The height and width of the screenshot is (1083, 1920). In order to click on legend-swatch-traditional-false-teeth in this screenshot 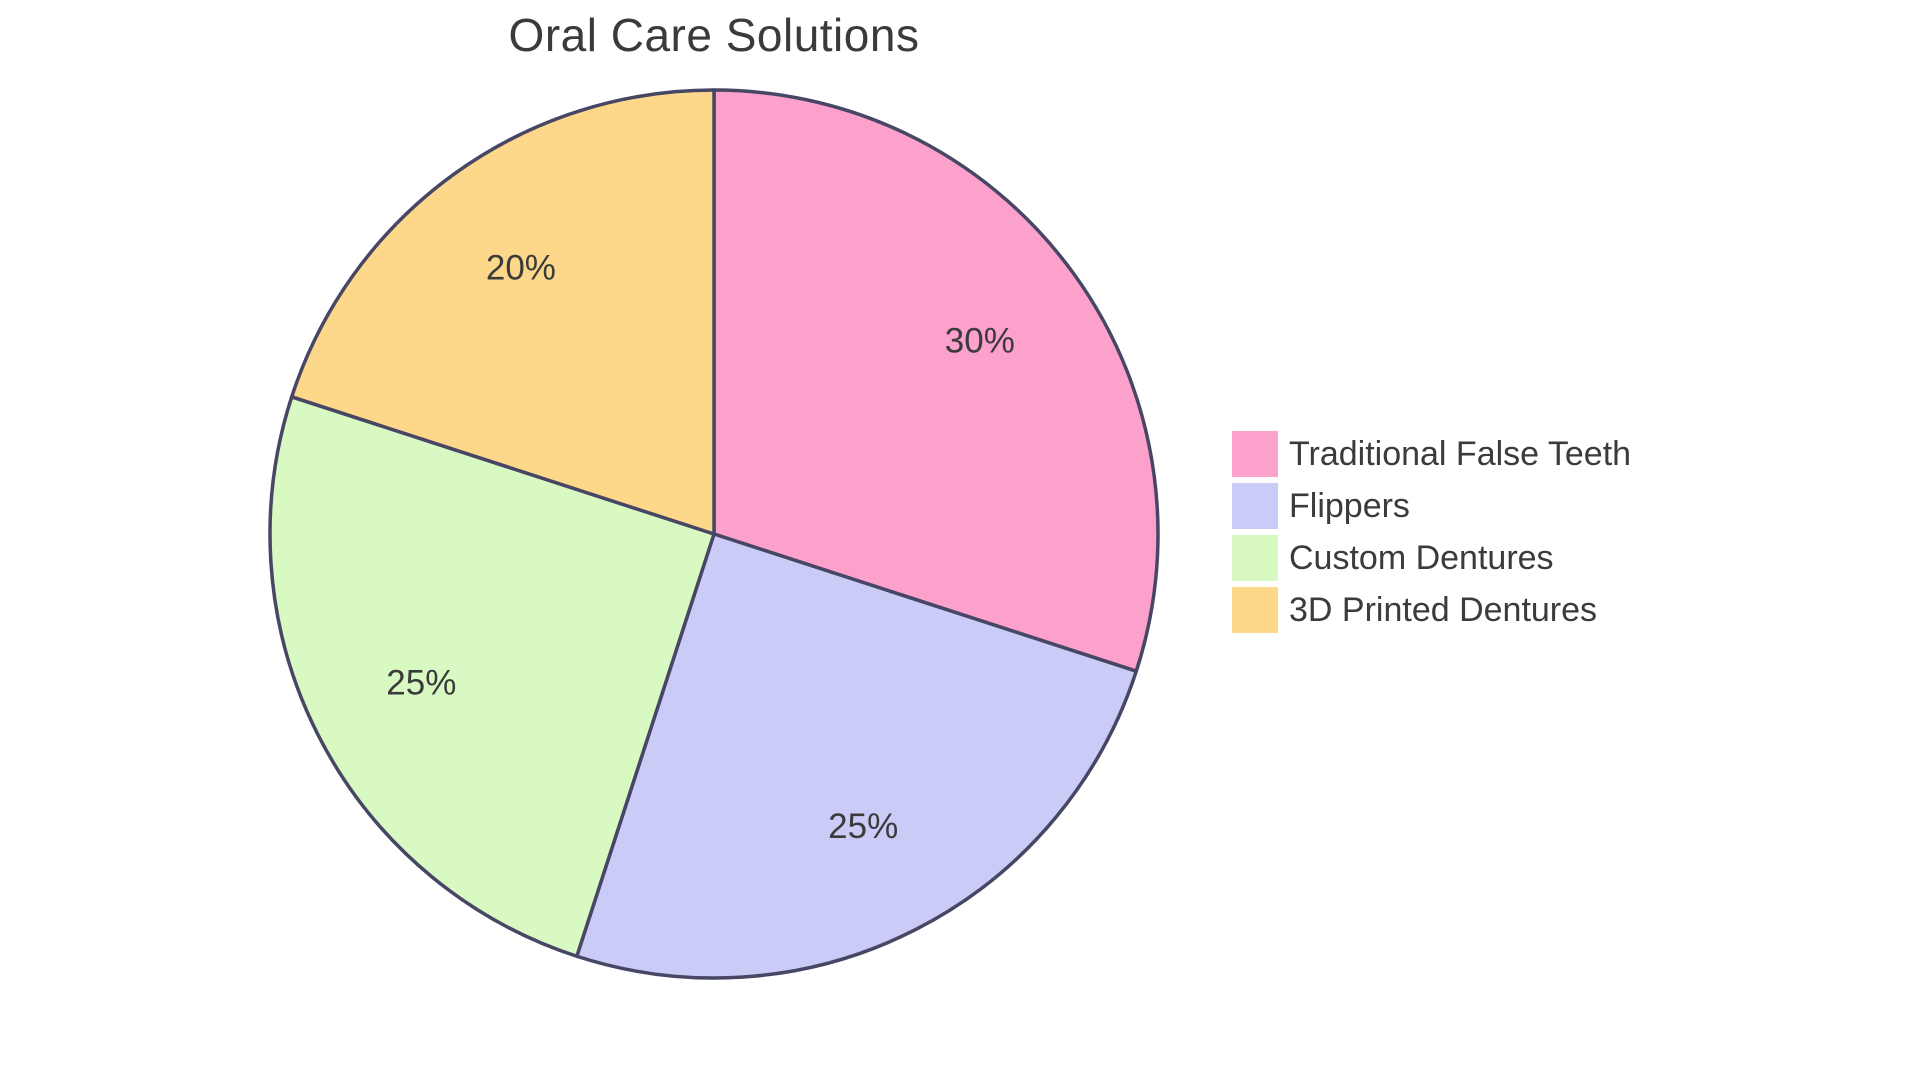, I will do `click(1255, 454)`.